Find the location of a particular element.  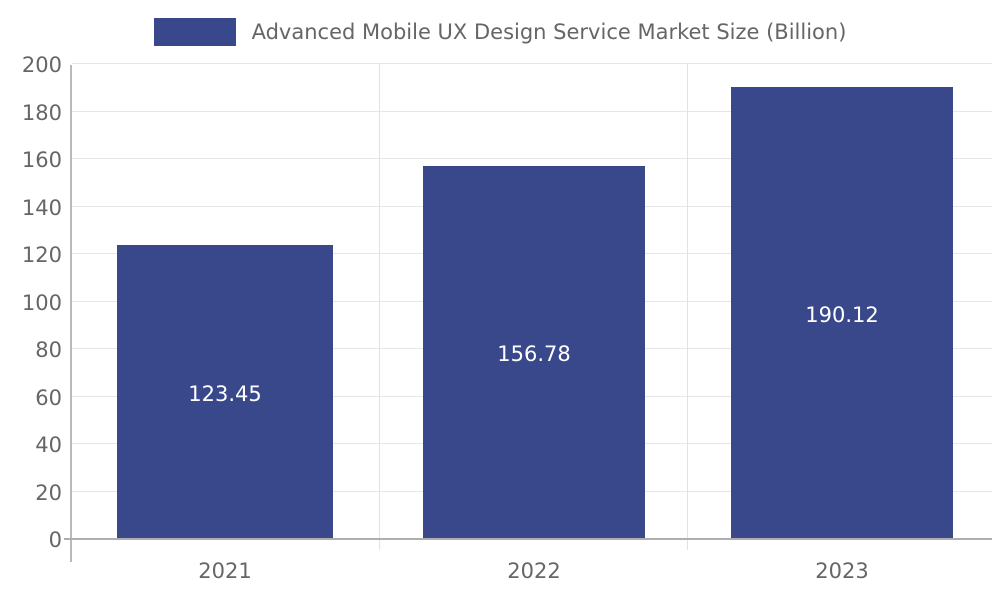

y-axis-tick-120: 120 is located at coordinates (41, 255).